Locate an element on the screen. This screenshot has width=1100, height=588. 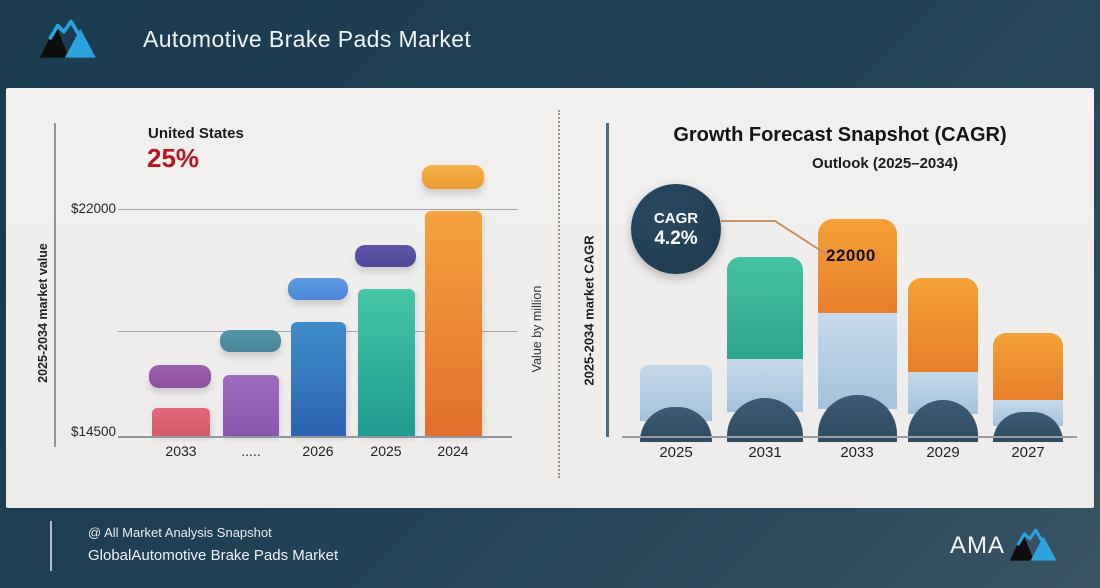
footer-market-line: GlobalAutomotive Brake Pads Market is located at coordinates (213, 555).